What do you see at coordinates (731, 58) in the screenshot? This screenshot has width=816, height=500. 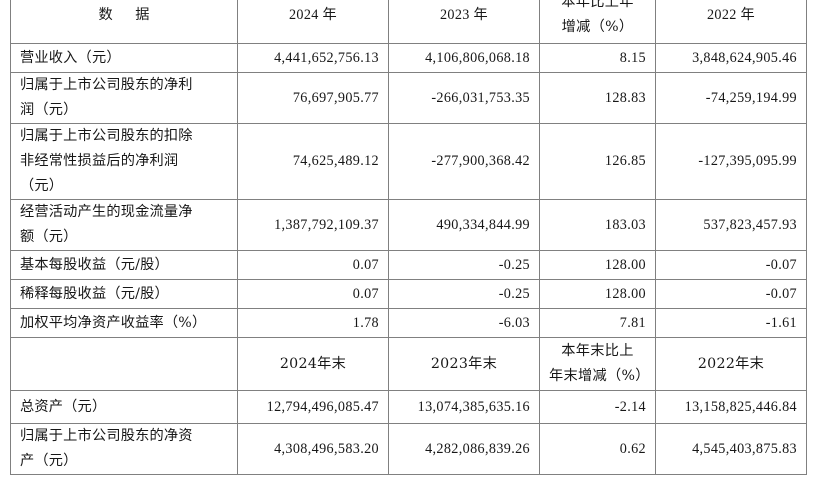 I see `cell-revenue-2022: 3,848,624,905.46` at bounding box center [731, 58].